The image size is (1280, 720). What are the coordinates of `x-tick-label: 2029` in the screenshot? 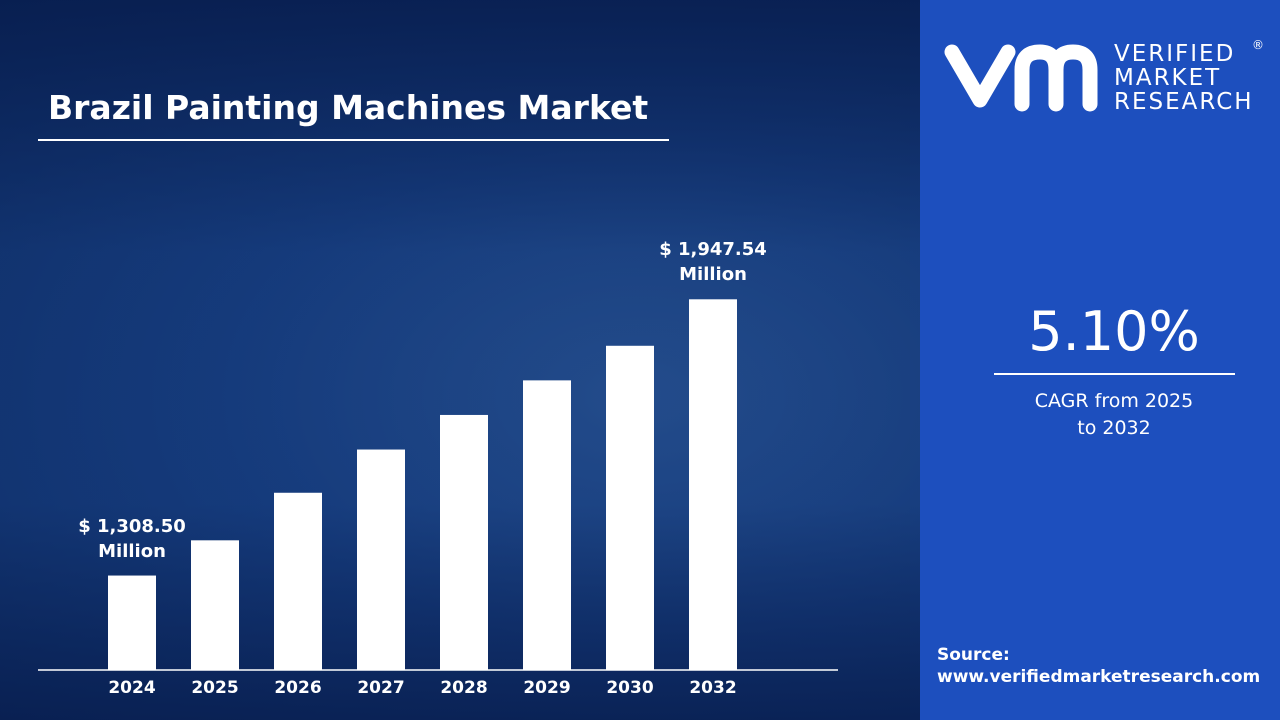 It's located at (546, 688).